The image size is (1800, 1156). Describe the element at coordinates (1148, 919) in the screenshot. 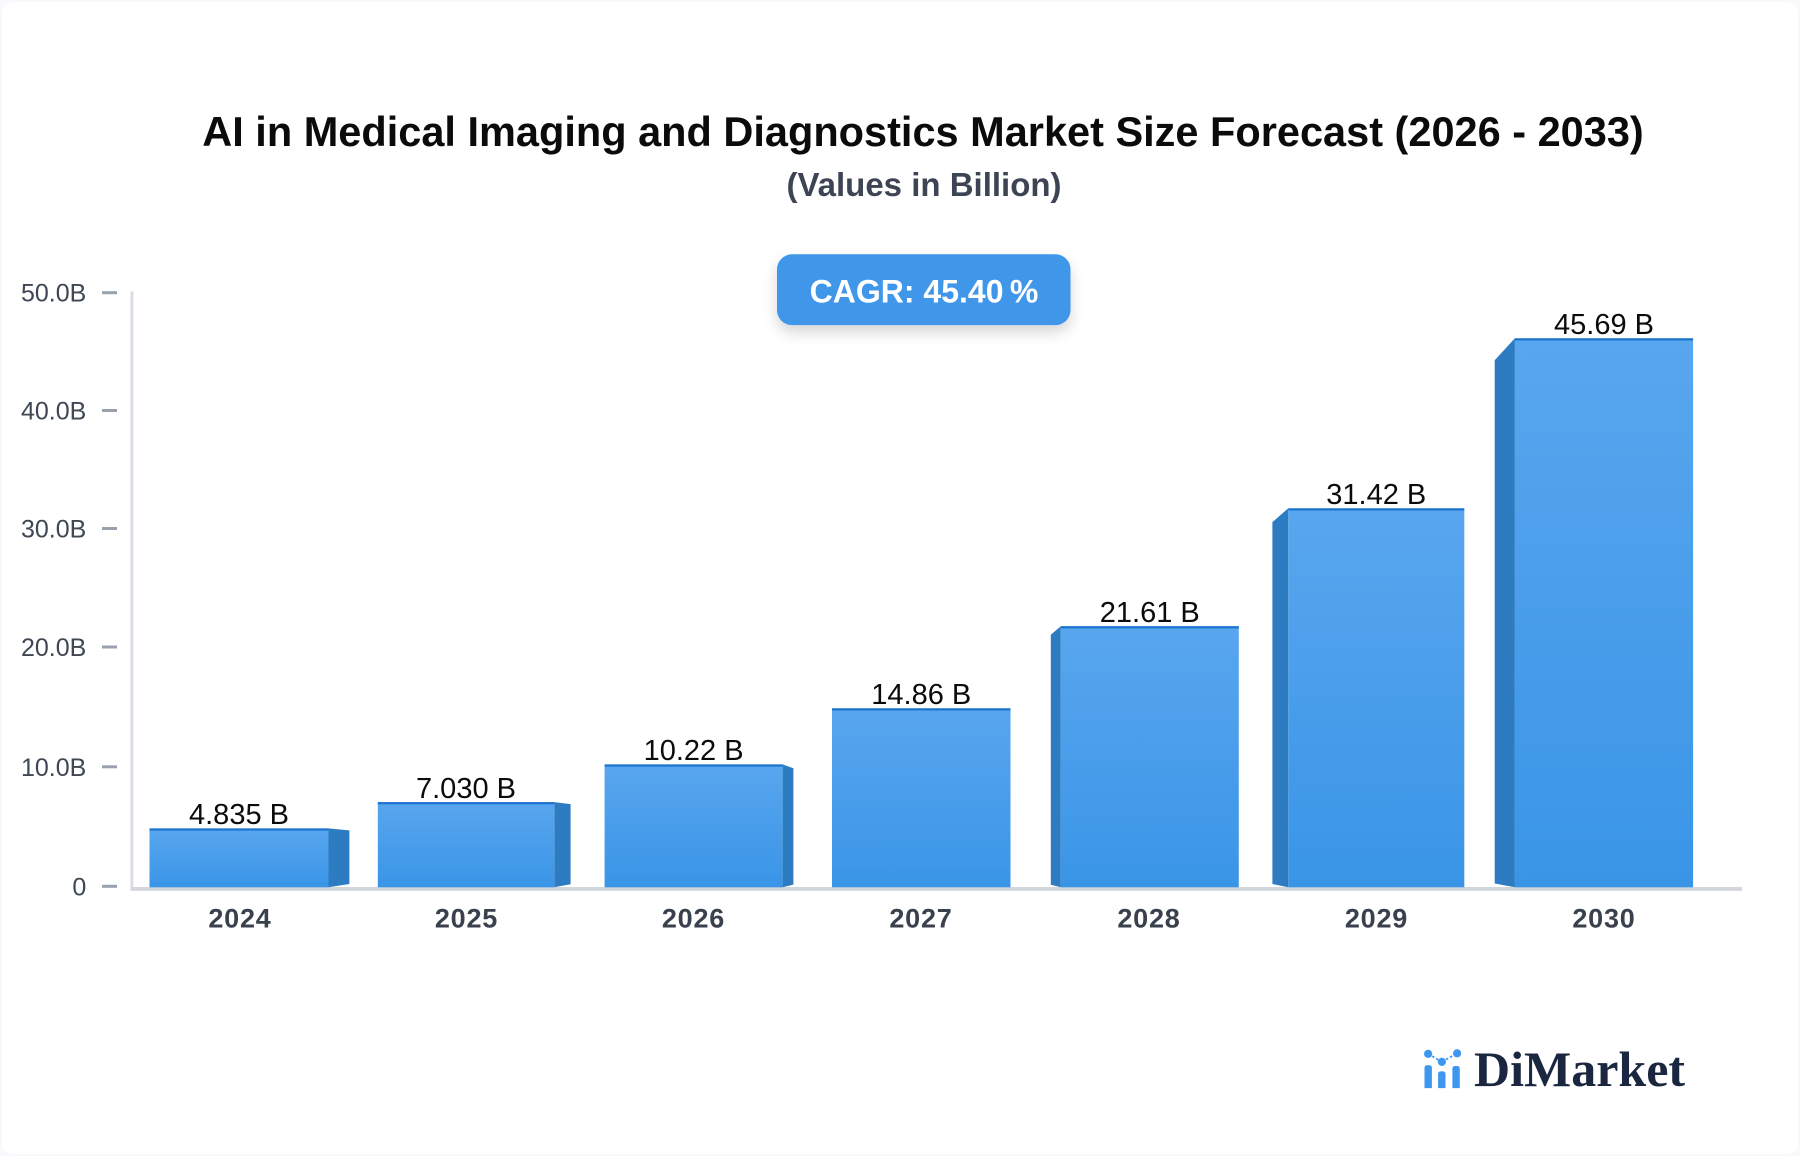

I see `svg-text: 2028` at that location.